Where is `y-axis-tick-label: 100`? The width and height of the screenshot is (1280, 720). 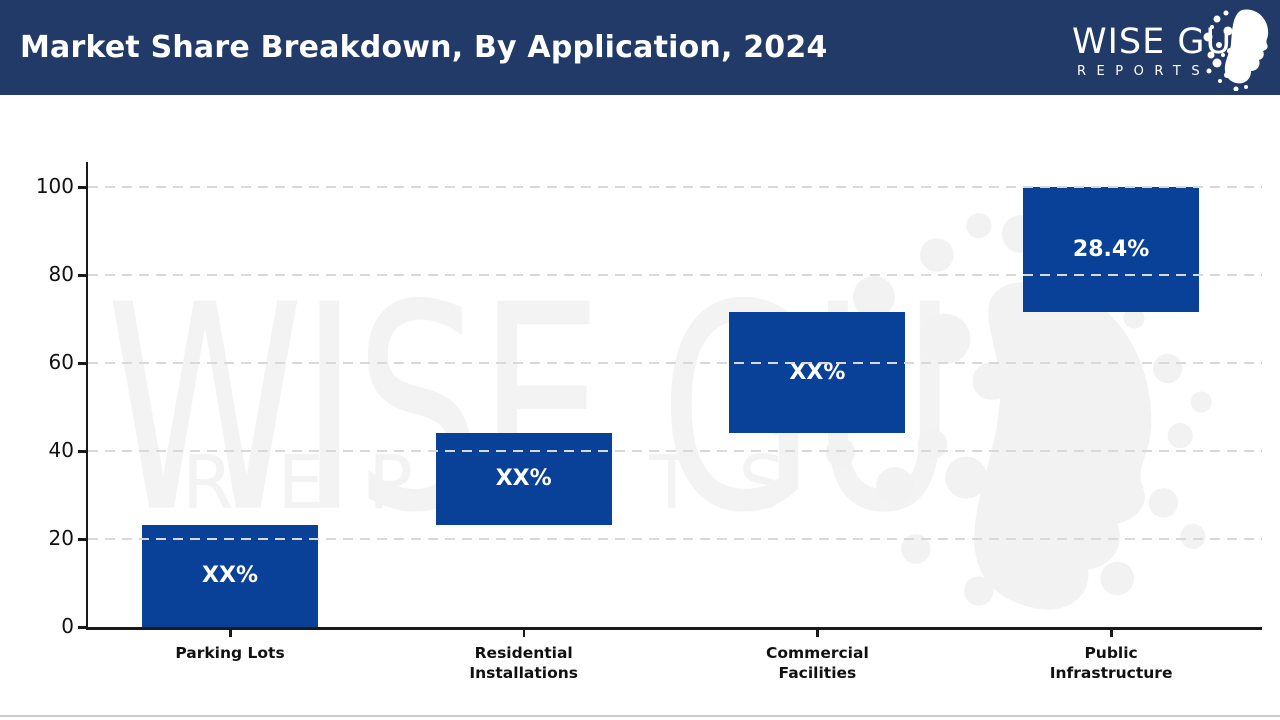
y-axis-tick-label: 100 is located at coordinates (54, 186).